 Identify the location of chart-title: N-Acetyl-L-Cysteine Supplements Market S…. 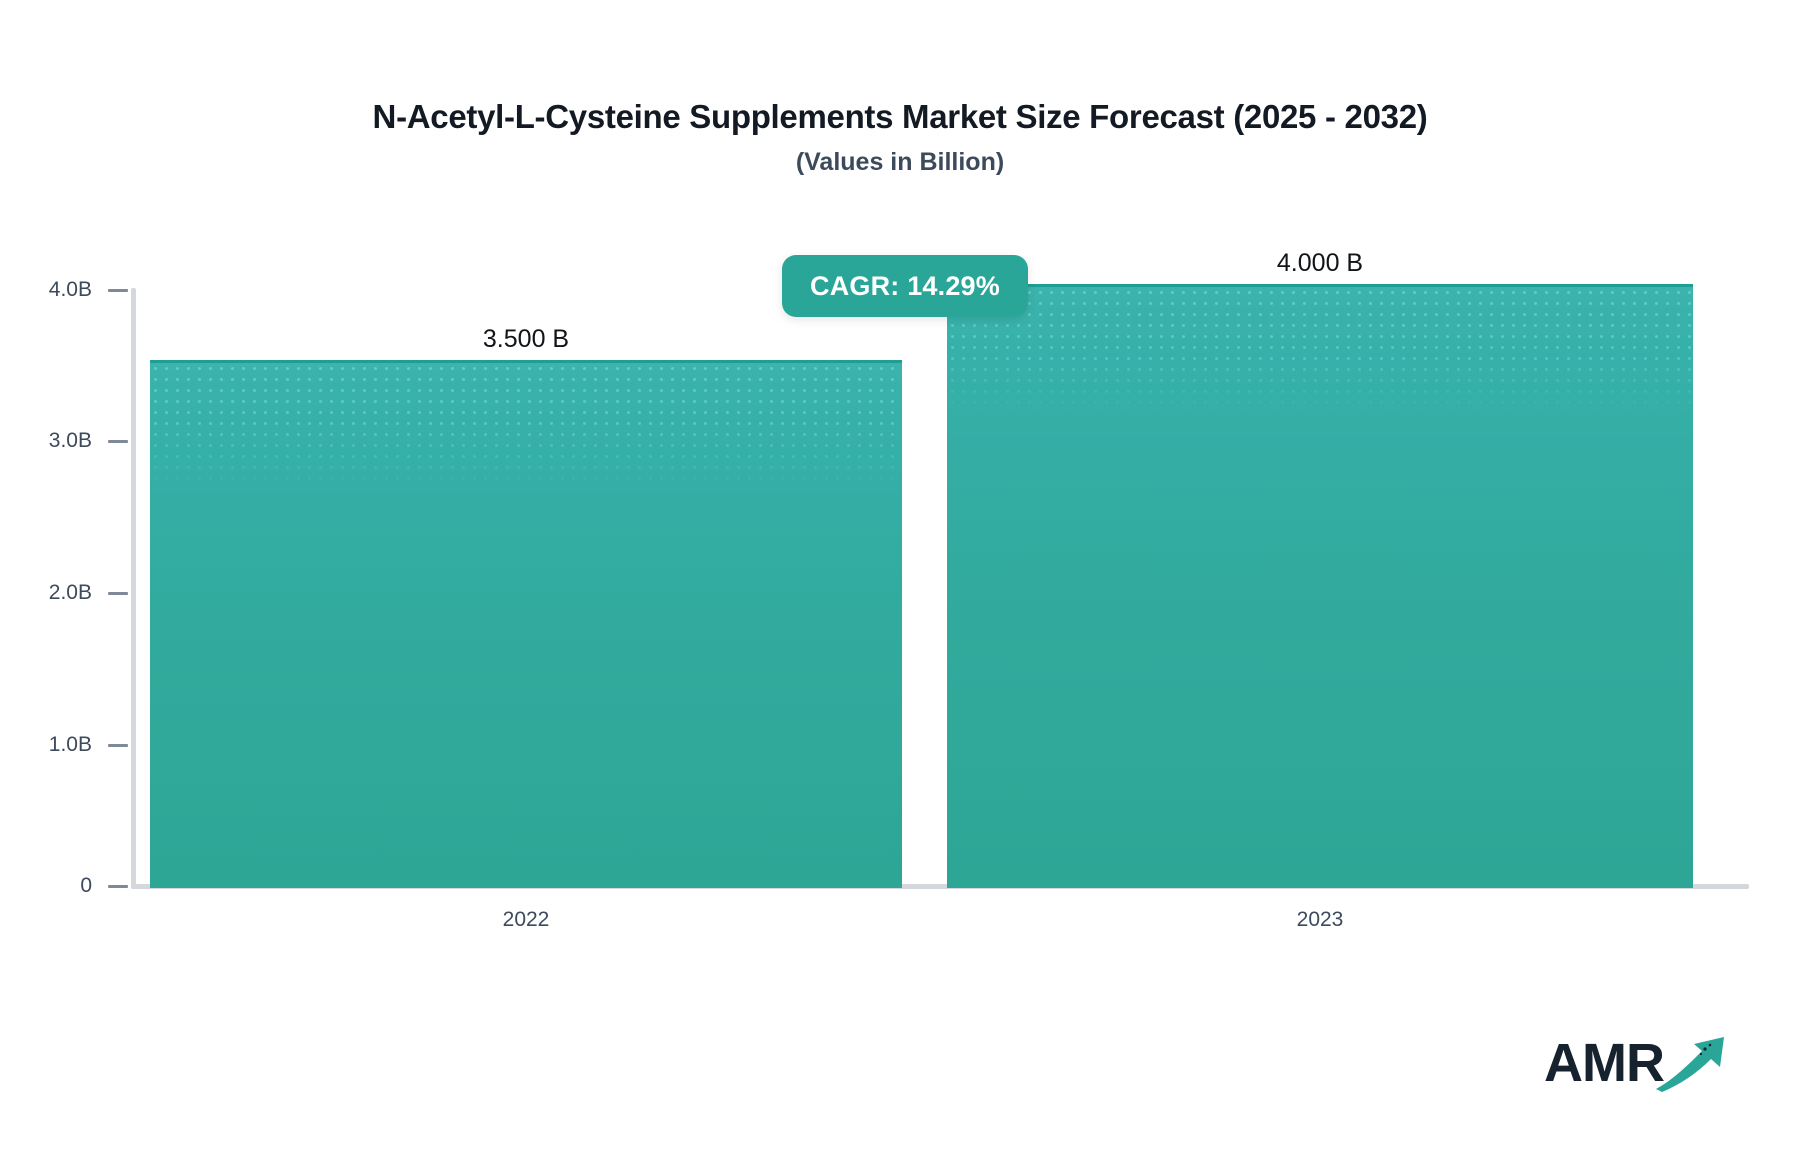
(900, 116).